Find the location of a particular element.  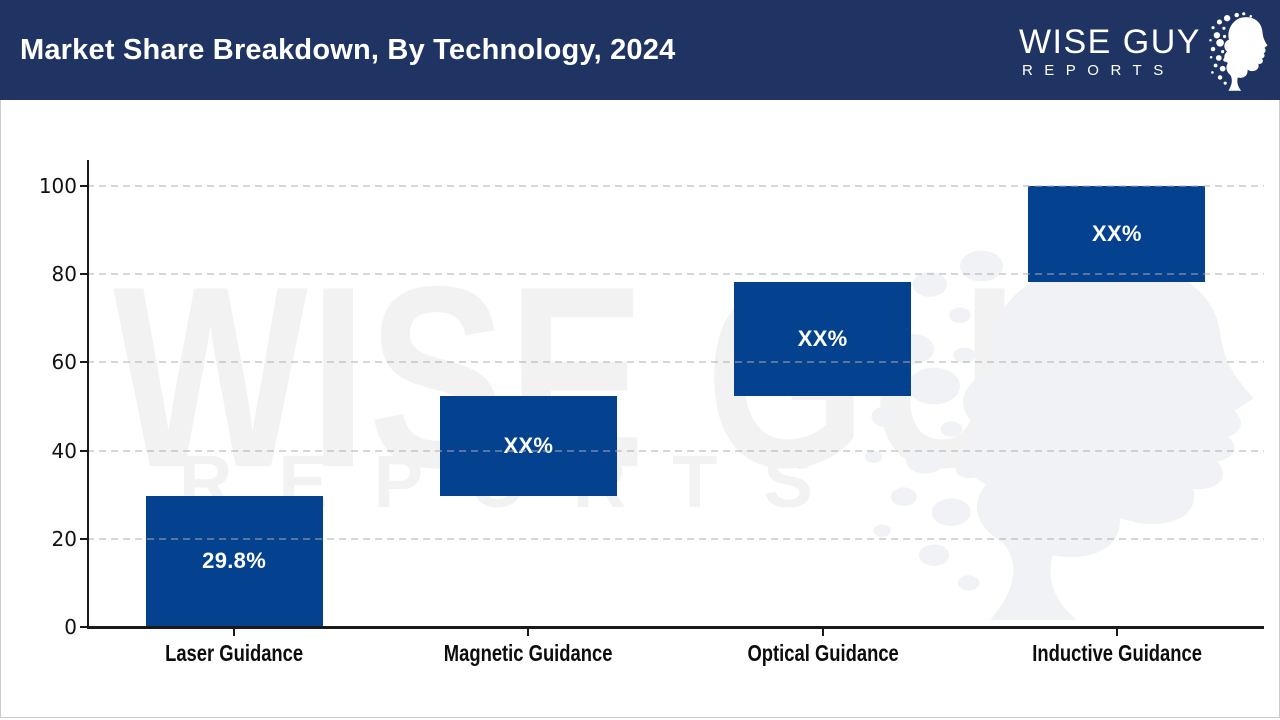

y-tick-label-20: 20 is located at coordinates (64, 538).